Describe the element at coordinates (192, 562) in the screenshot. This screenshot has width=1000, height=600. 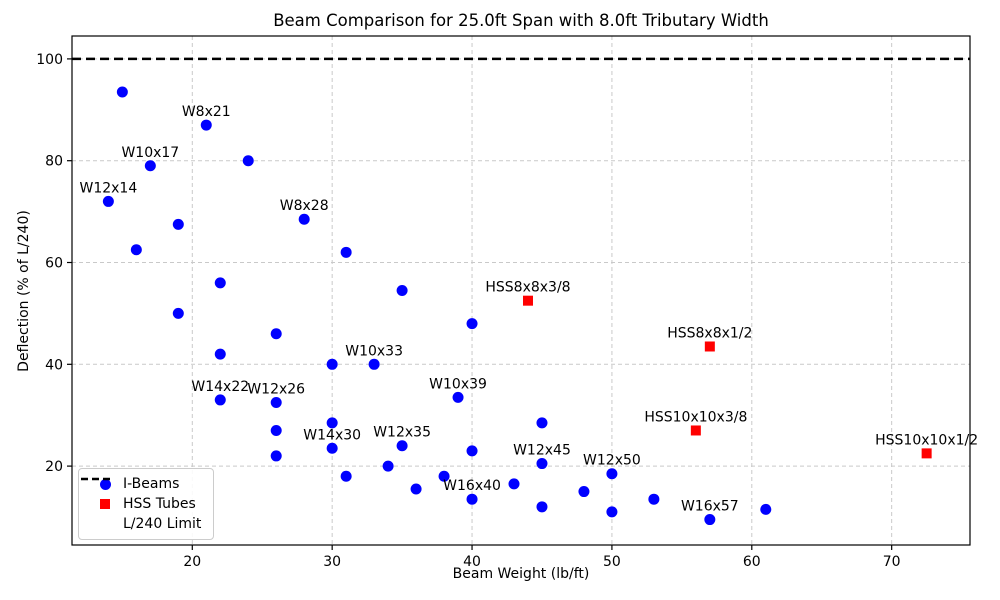
I see `x-tick-label: 20` at that location.